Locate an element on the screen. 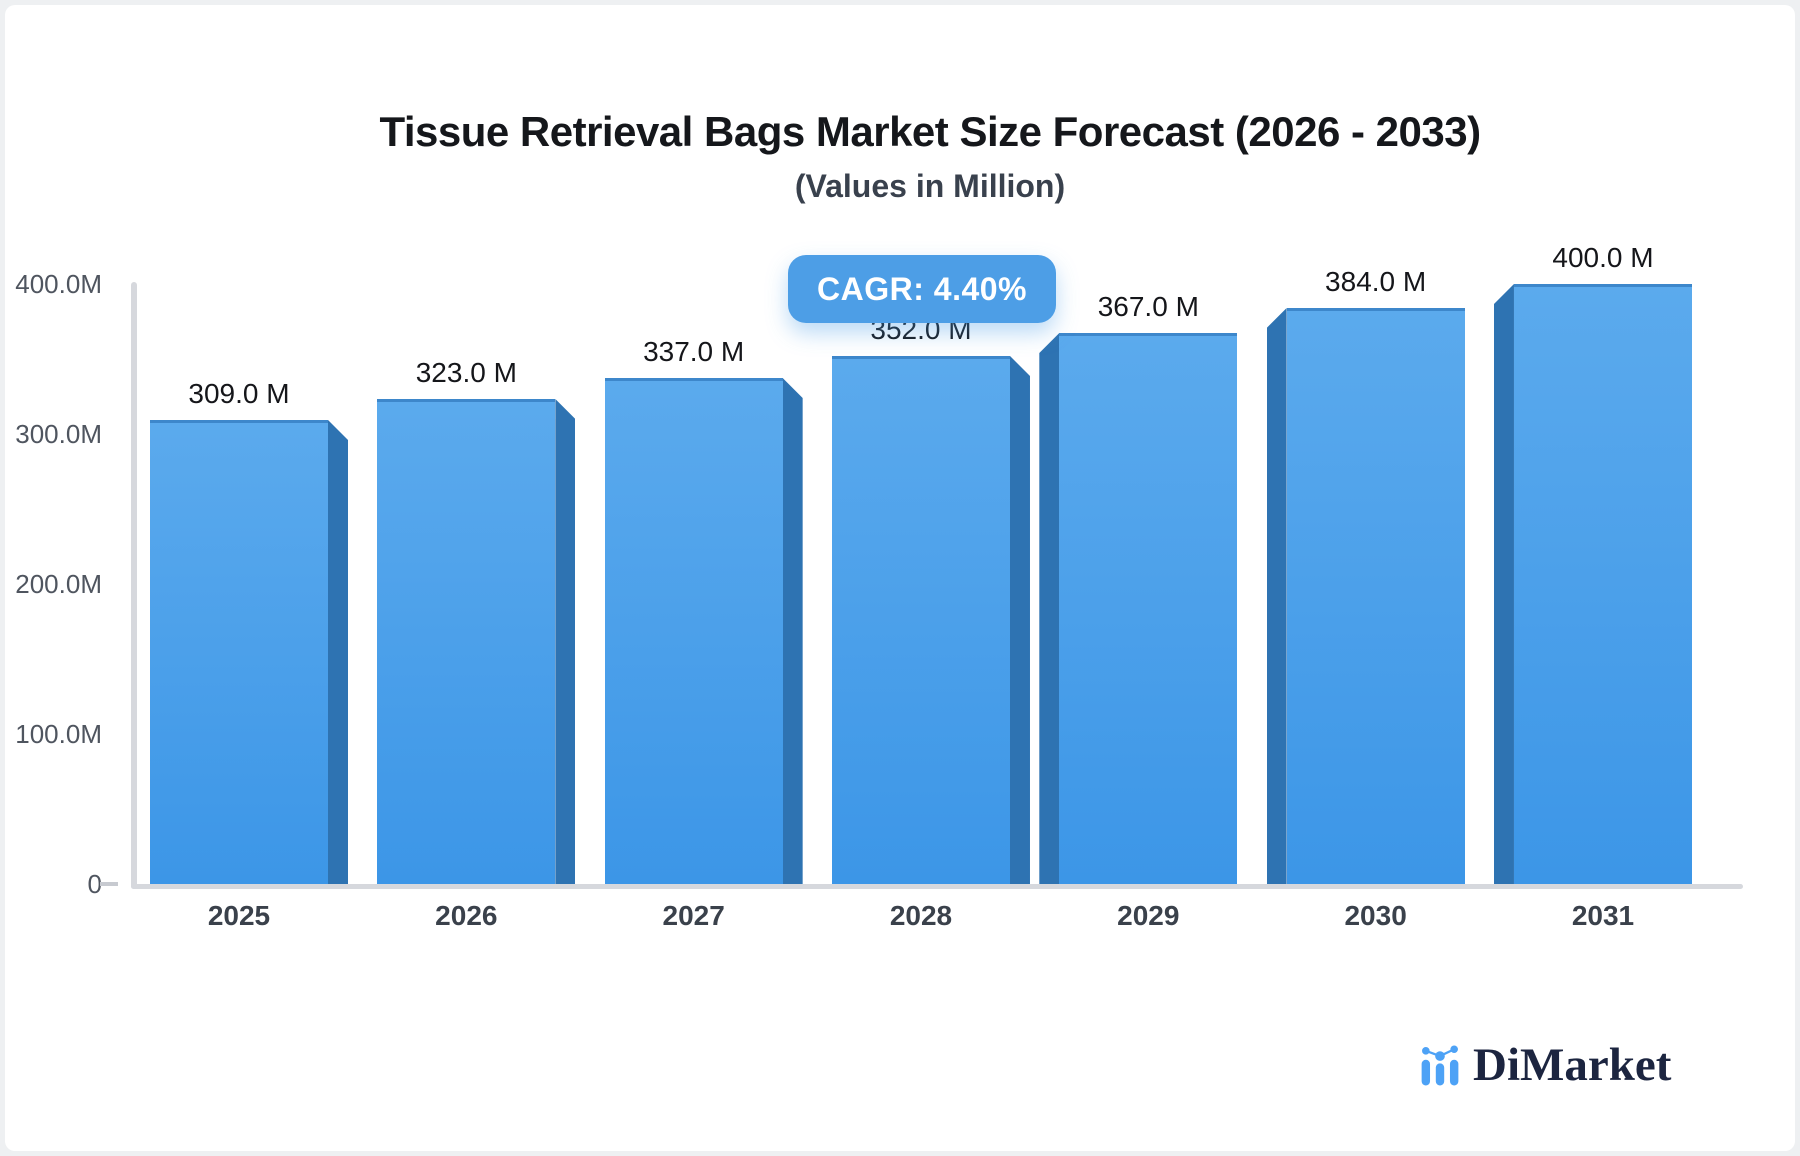 This screenshot has width=1800, height=1156. bar-2026 is located at coordinates (476, 641).